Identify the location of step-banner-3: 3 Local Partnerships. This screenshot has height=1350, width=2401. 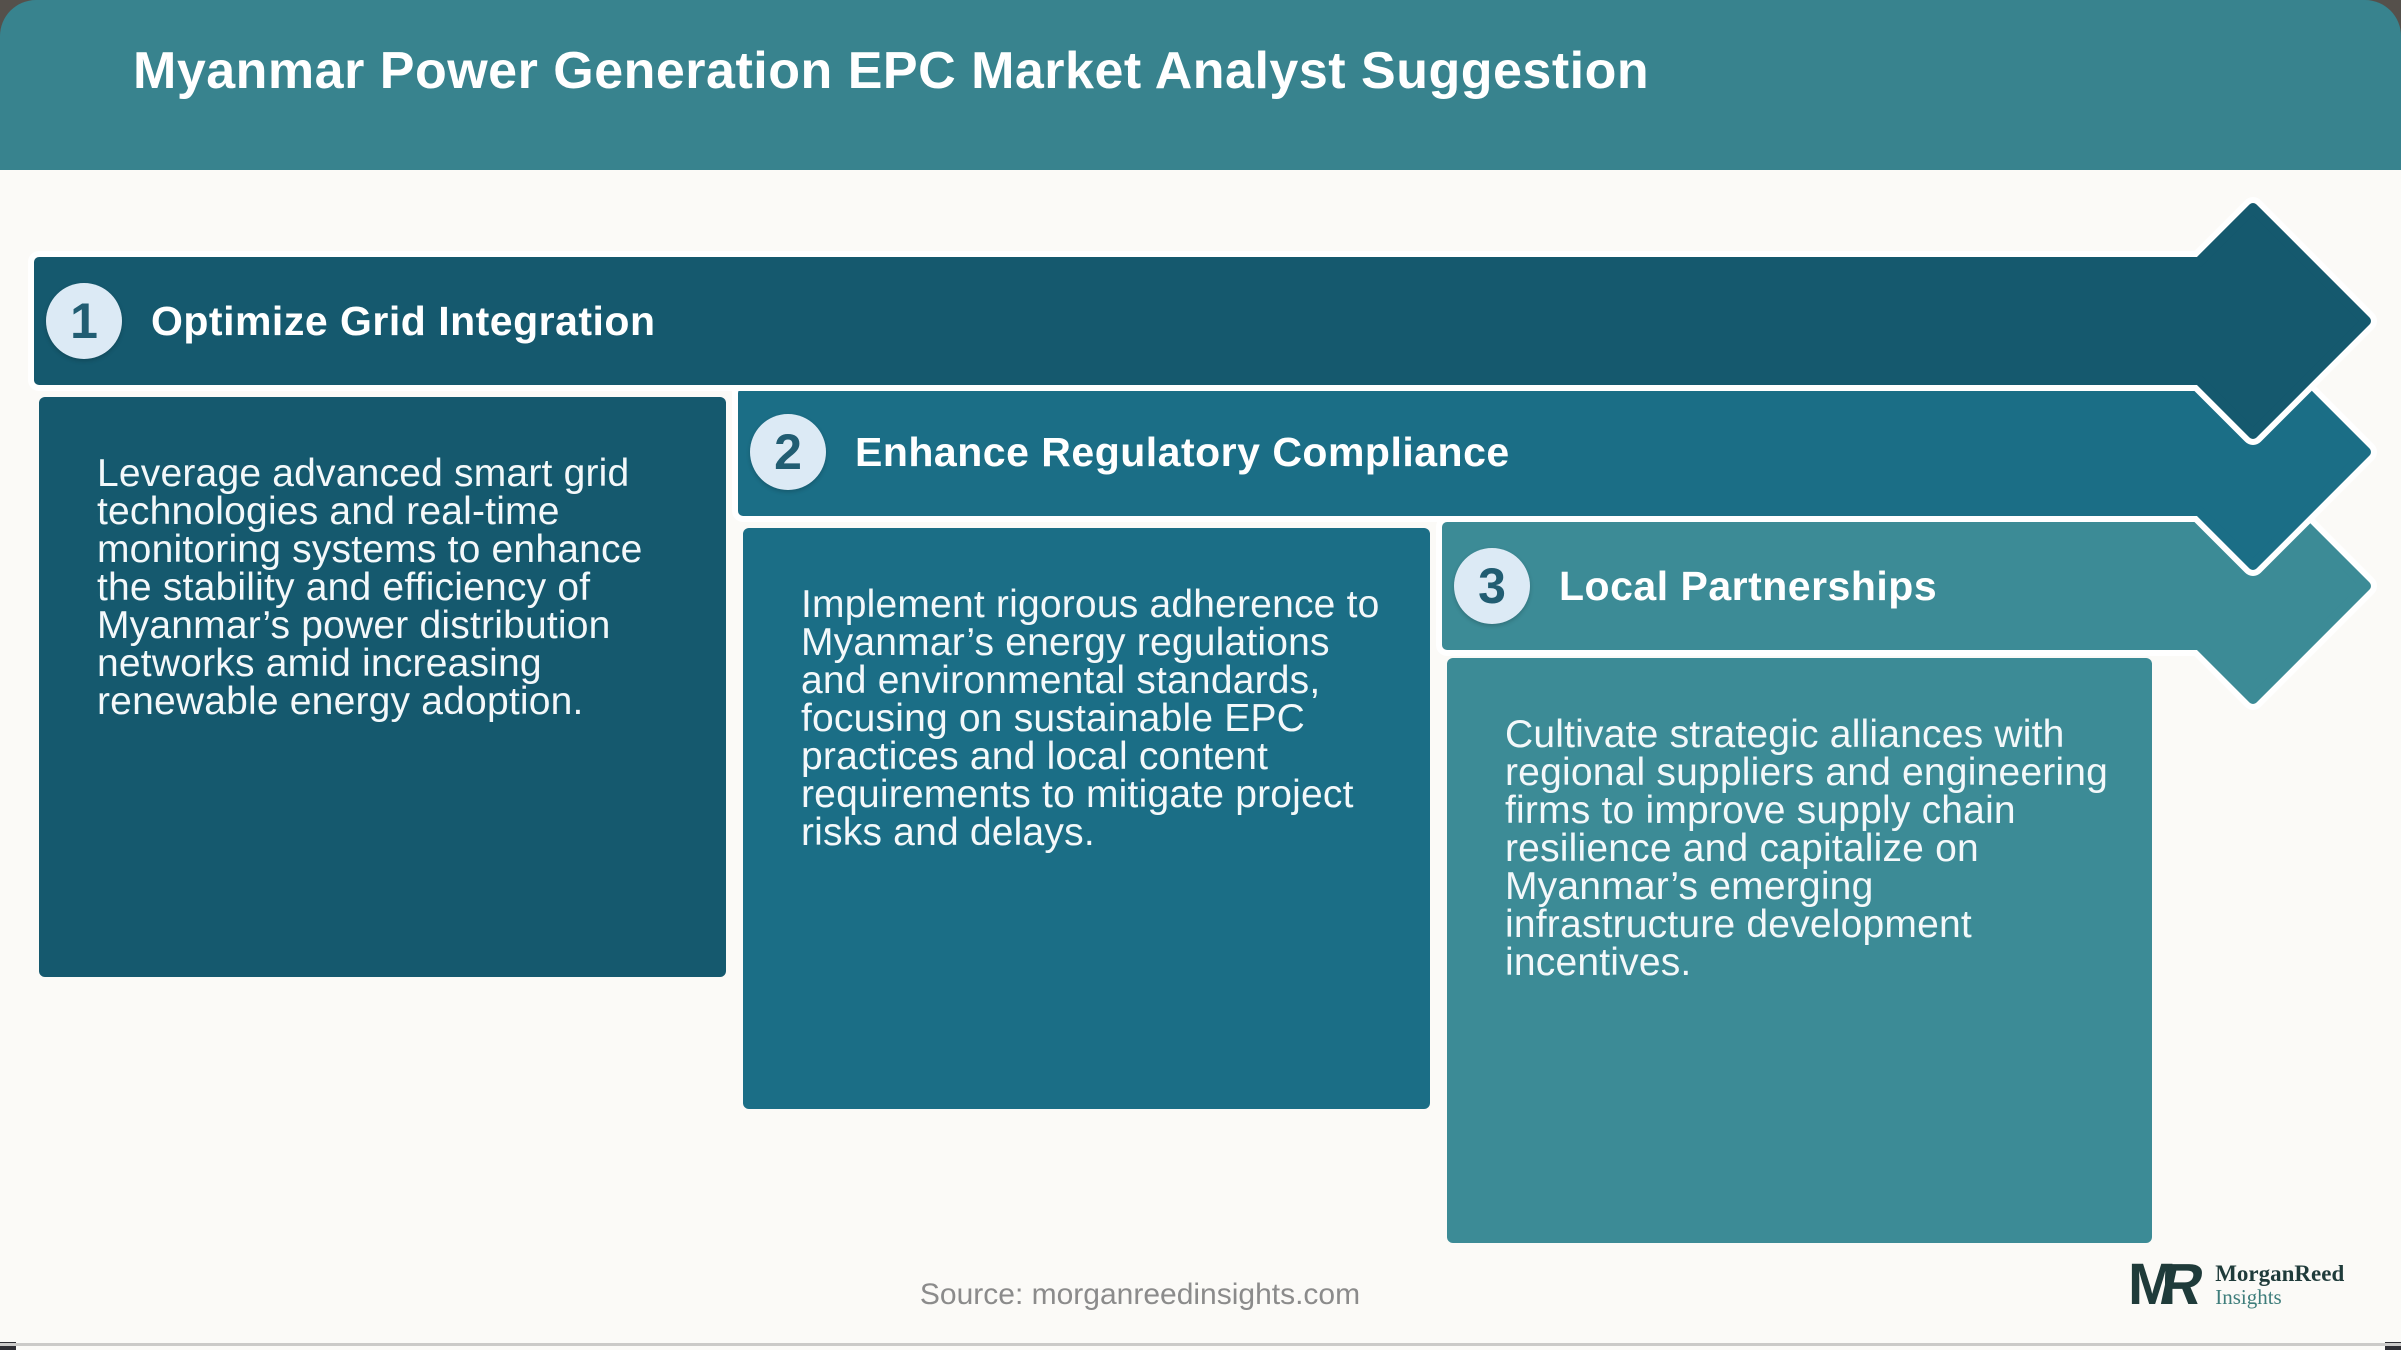
(1827, 586).